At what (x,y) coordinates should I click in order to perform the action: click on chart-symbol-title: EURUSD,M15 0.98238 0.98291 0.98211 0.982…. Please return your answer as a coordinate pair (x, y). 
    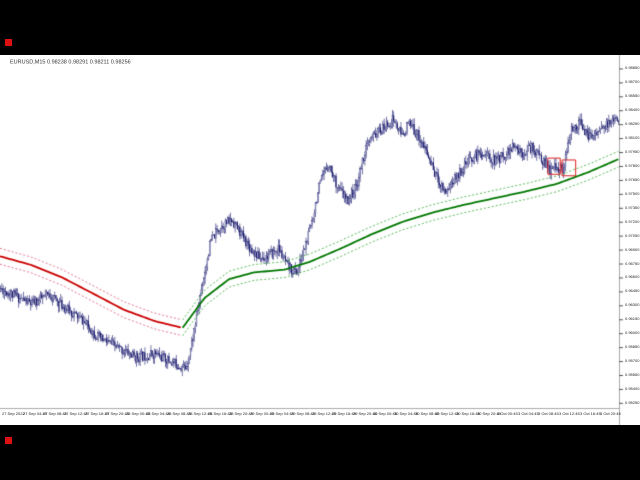
    Looking at the image, I should click on (70, 62).